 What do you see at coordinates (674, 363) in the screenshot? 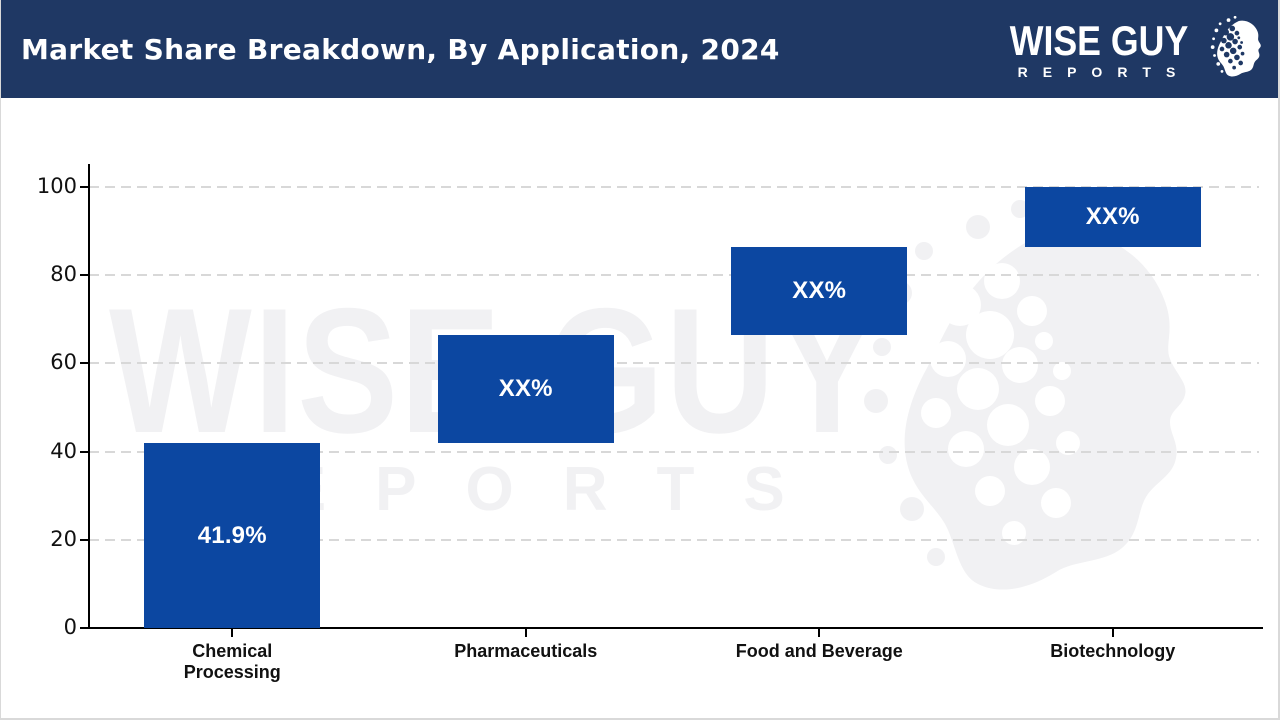
I see `gridline-y60` at bounding box center [674, 363].